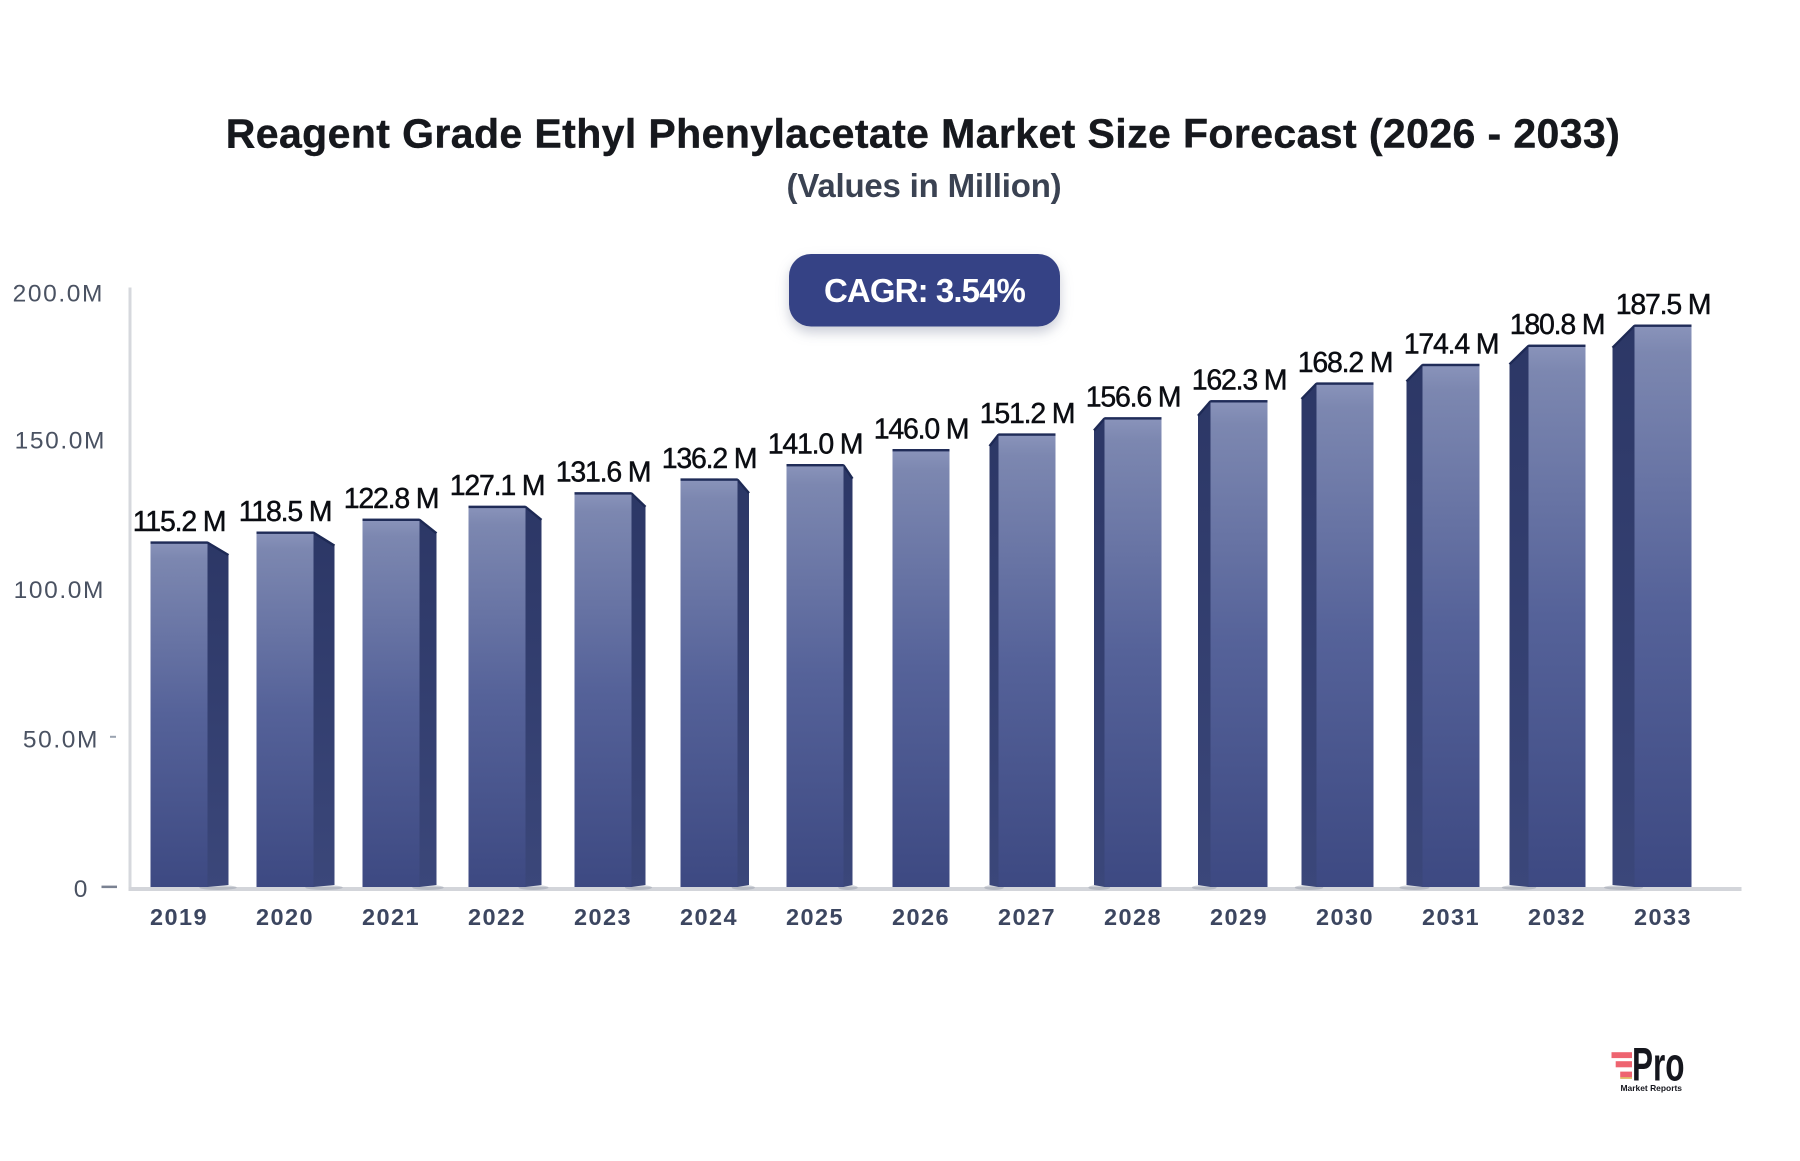  I want to click on svg-text: 131.6 M, so click(603, 473).